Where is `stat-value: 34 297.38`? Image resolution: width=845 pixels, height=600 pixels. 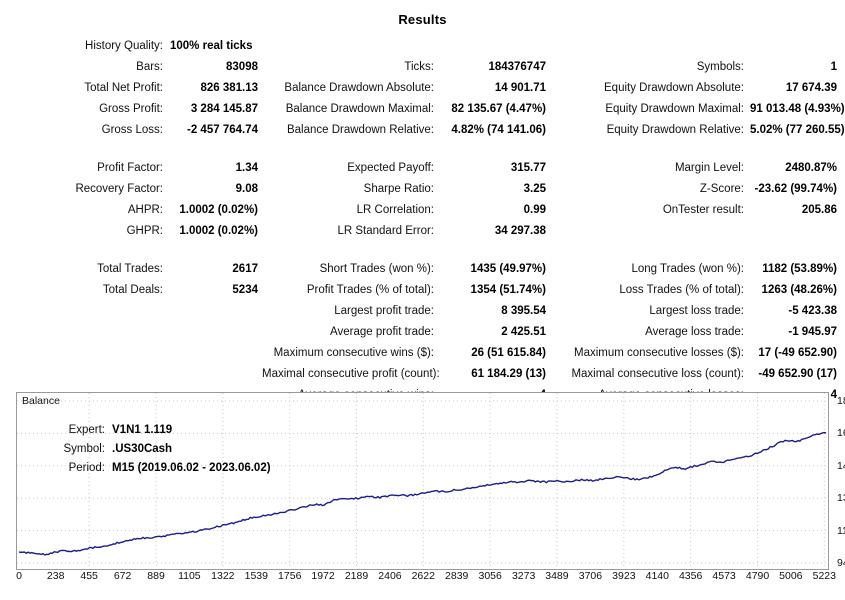
stat-value: 34 297.38 is located at coordinates (520, 231).